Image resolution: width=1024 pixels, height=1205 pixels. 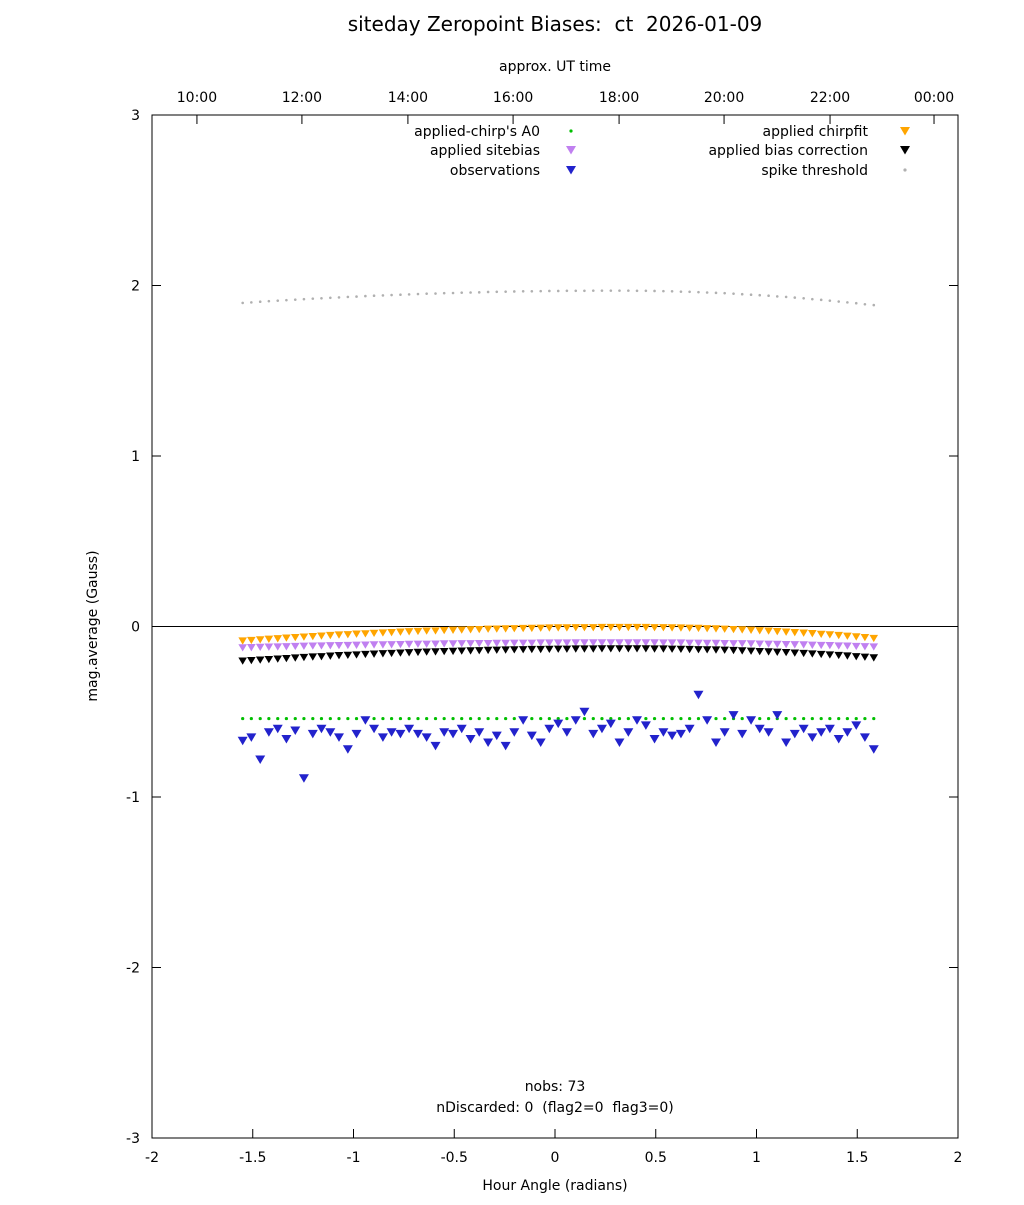 What do you see at coordinates (905, 131) in the screenshot?
I see `legend-marker-applied-chirpfit` at bounding box center [905, 131].